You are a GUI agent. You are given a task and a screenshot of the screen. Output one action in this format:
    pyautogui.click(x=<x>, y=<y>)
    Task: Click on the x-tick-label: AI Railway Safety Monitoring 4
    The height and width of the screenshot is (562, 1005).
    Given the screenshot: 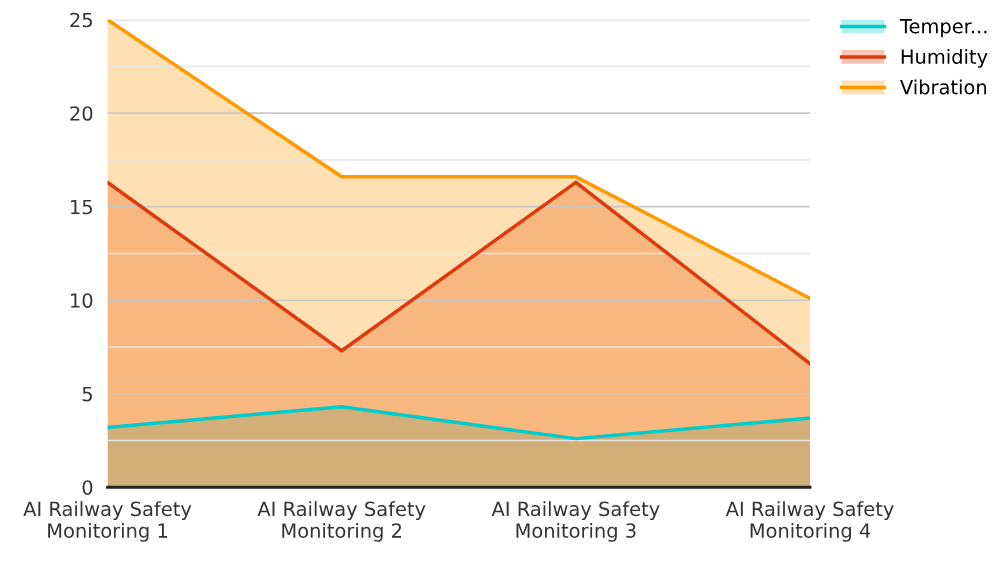 What is the action you would take?
    pyautogui.click(x=809, y=521)
    